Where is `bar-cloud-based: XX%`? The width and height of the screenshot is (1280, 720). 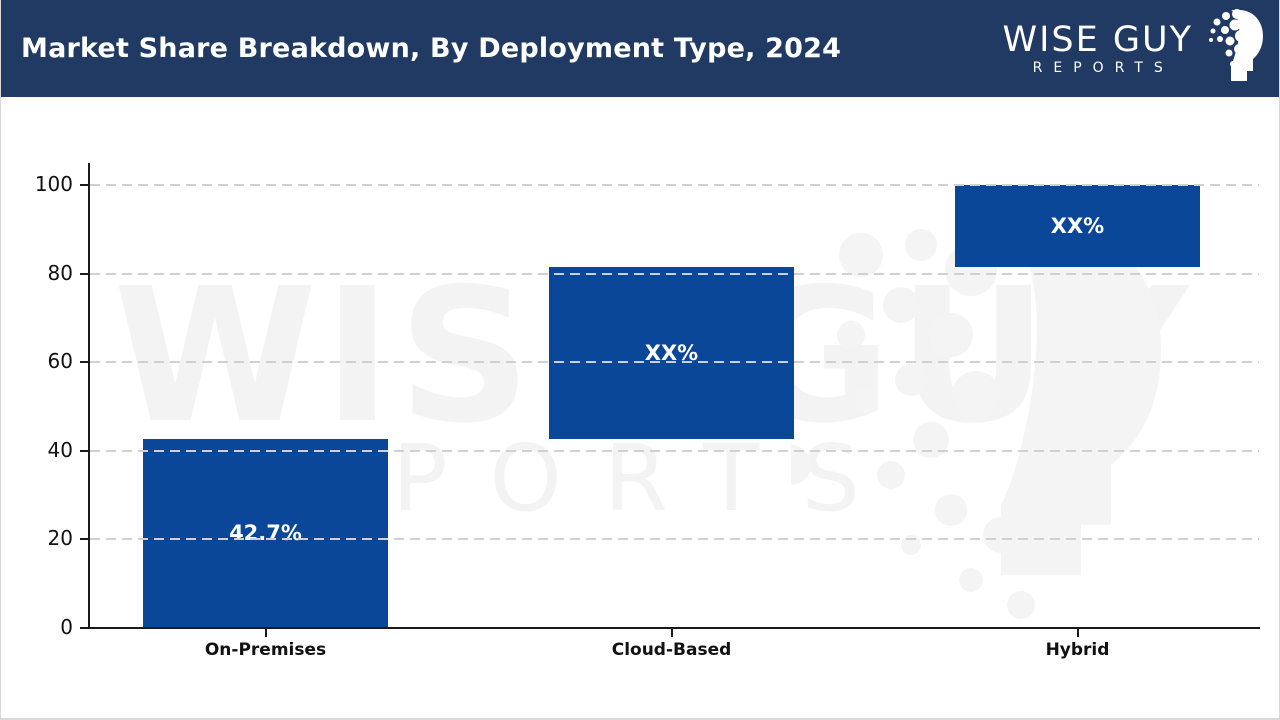 bar-cloud-based: XX% is located at coordinates (671, 352).